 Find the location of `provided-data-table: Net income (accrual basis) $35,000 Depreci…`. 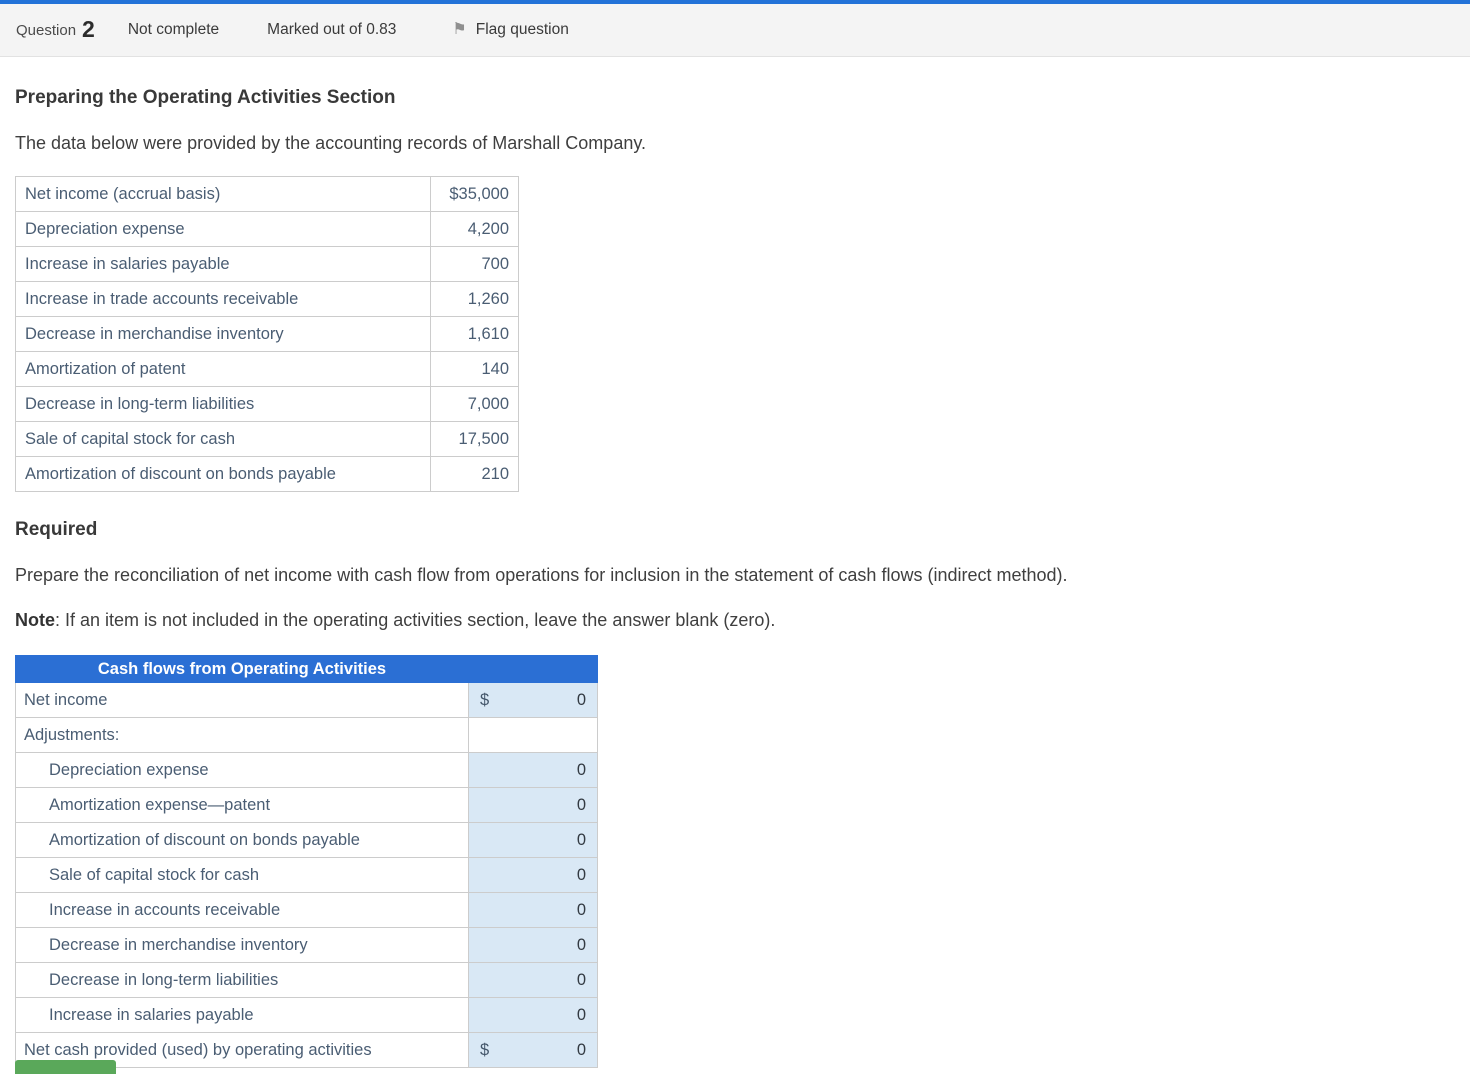

provided-data-table: Net income (accrual basis) $35,000 Depreci… is located at coordinates (267, 334).